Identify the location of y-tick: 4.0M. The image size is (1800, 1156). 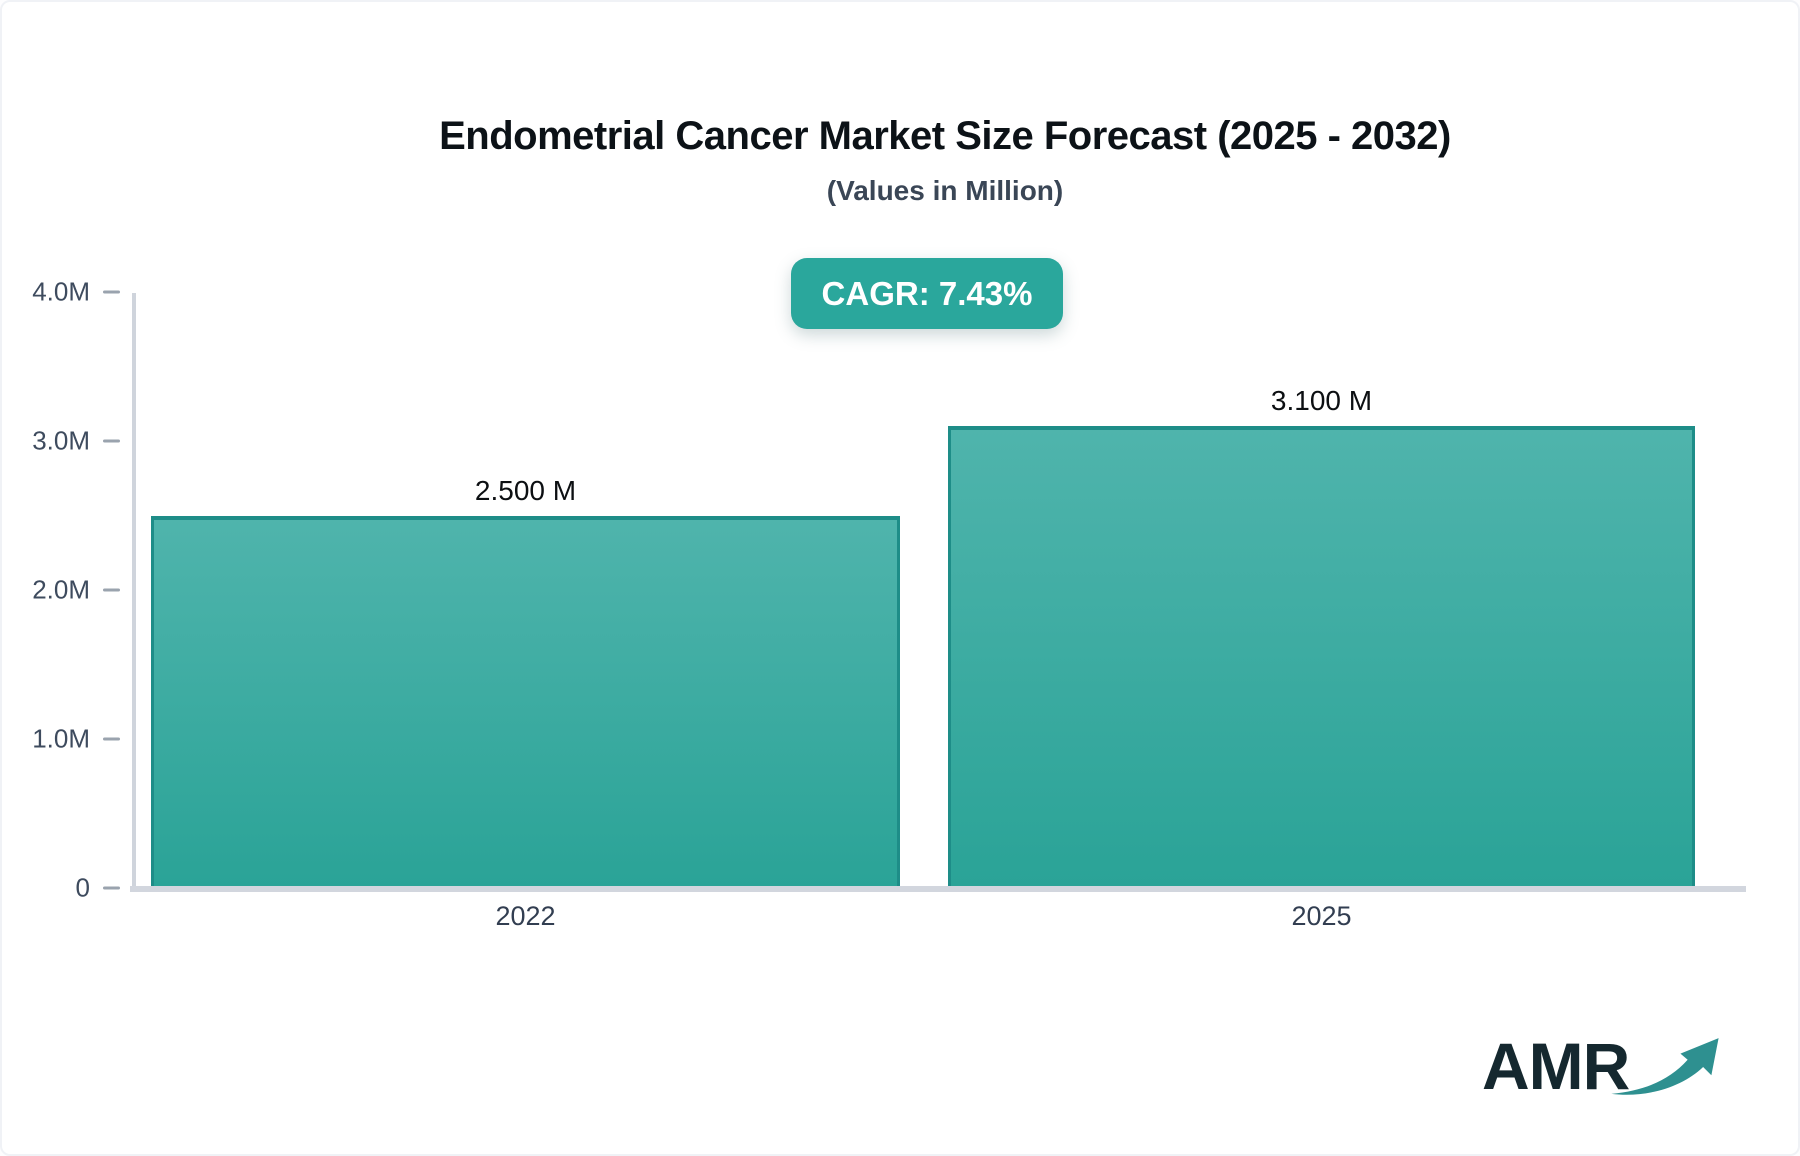
(76, 292).